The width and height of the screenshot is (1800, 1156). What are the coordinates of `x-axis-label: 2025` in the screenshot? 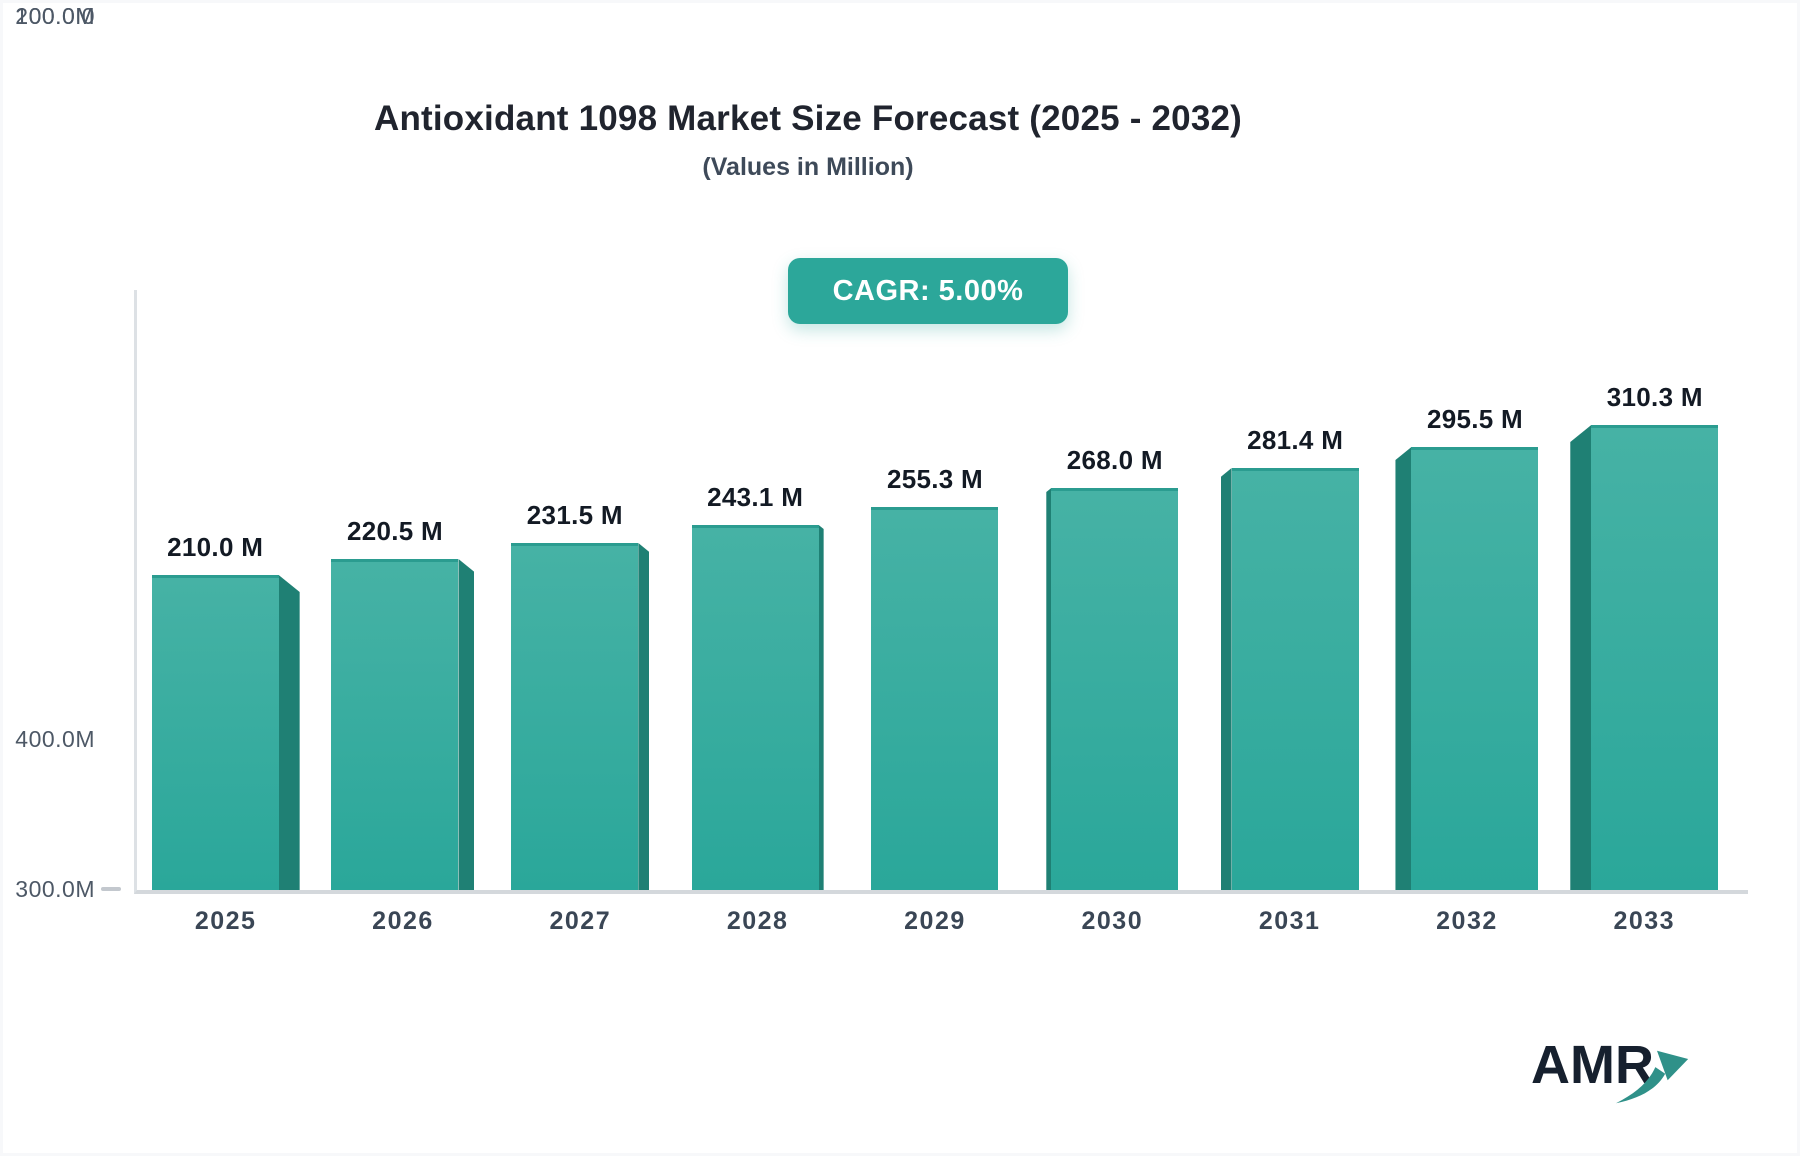 It's located at (225, 921).